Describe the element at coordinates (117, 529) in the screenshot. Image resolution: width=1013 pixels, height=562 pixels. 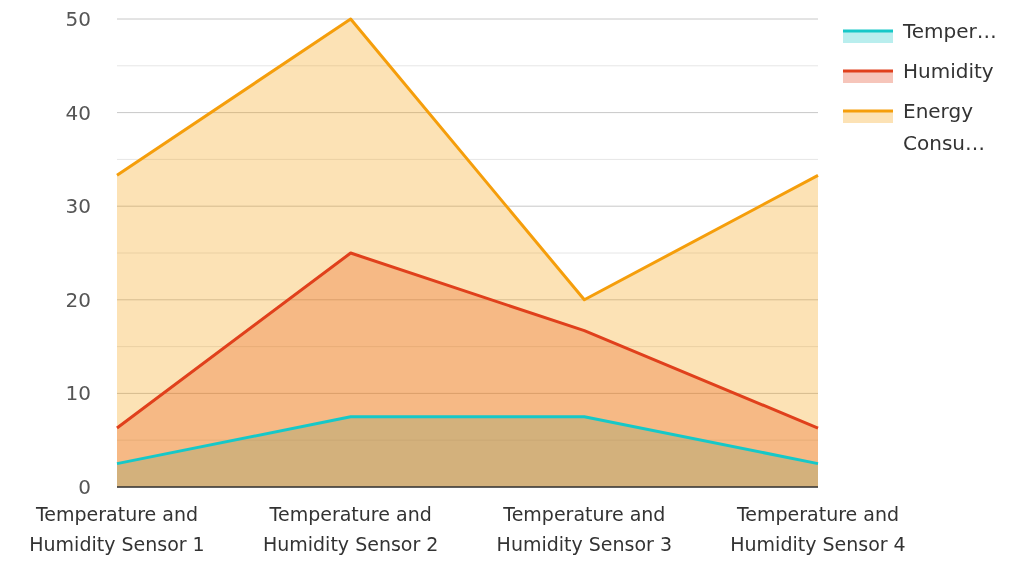
I see `x-tick-label: Temperature and Humidity Sensor 1` at that location.